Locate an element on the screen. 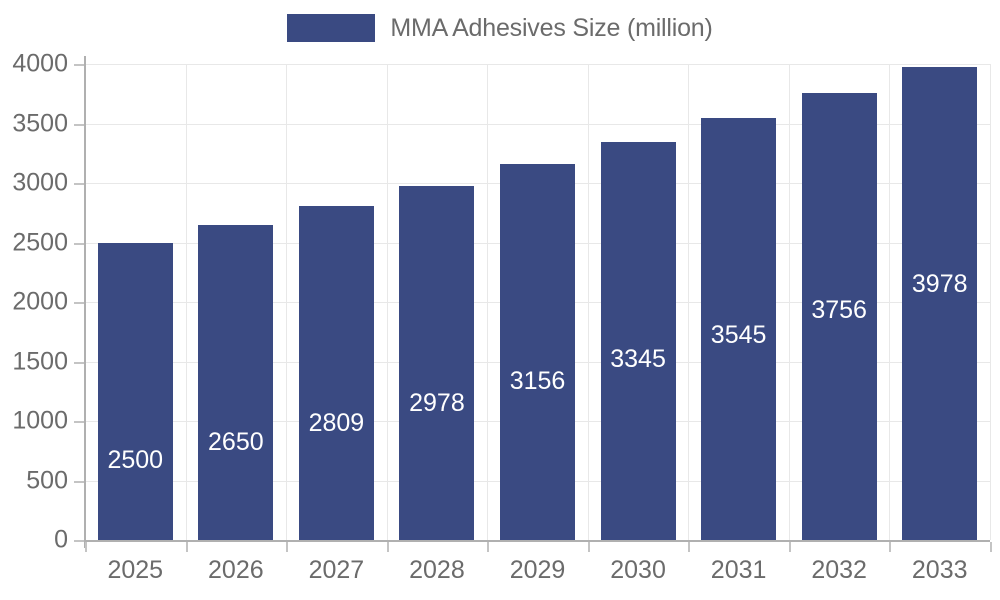  bar-value-label: 2500 is located at coordinates (135, 459).